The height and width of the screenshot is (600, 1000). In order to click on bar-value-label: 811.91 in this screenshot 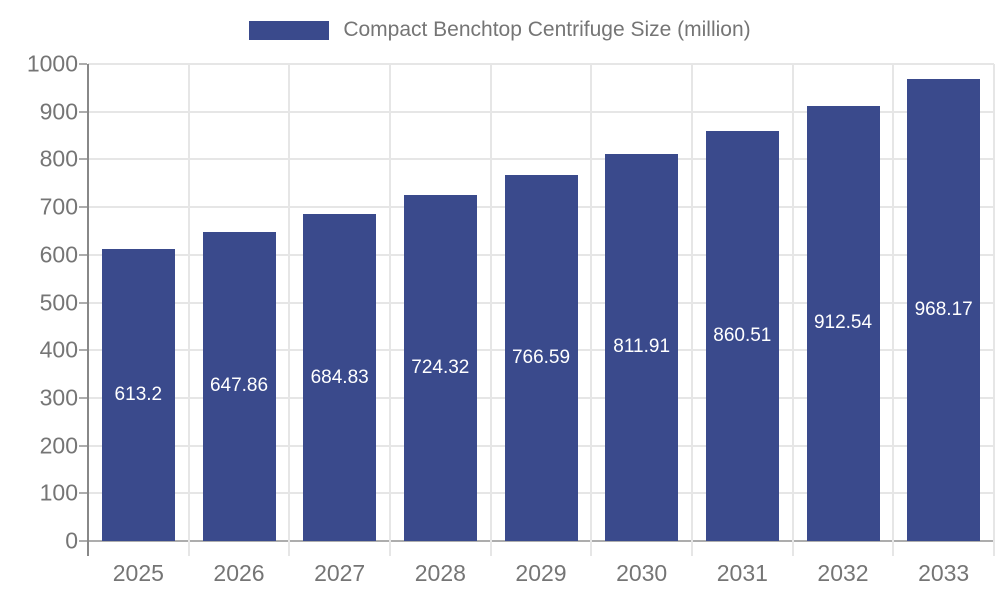, I will do `click(642, 347)`.